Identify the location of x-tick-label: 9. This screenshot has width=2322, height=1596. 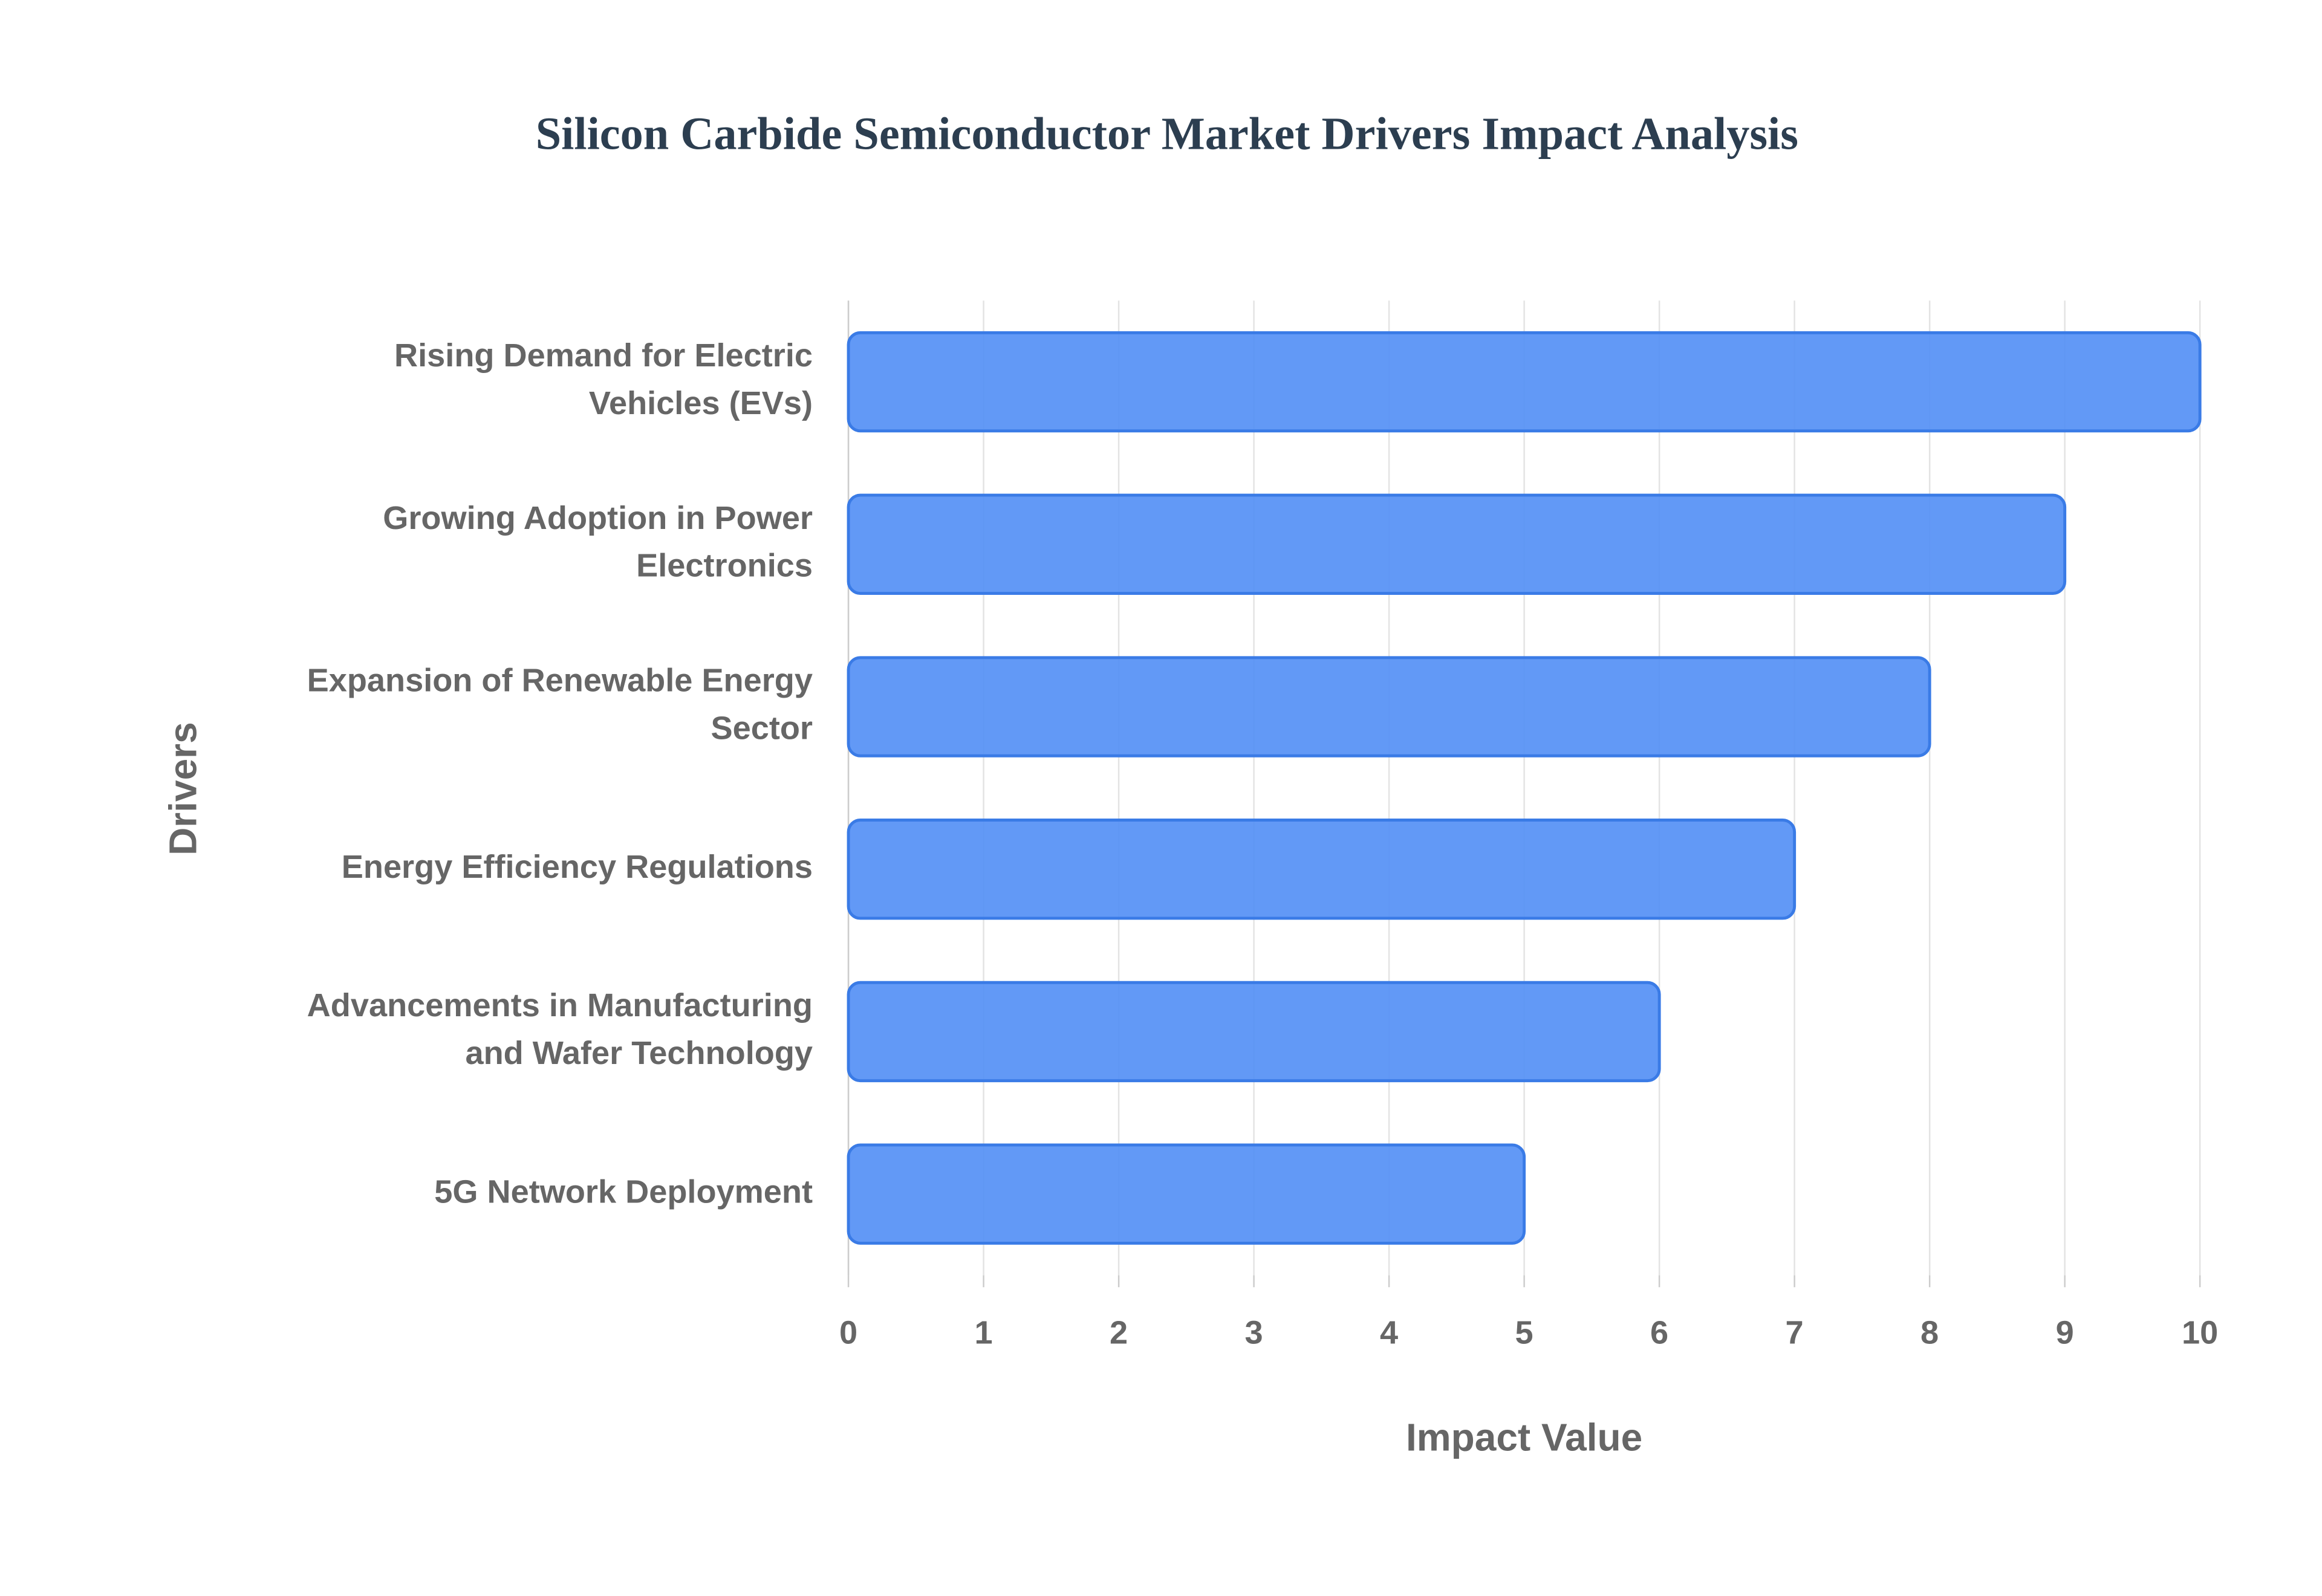
(2065, 1332).